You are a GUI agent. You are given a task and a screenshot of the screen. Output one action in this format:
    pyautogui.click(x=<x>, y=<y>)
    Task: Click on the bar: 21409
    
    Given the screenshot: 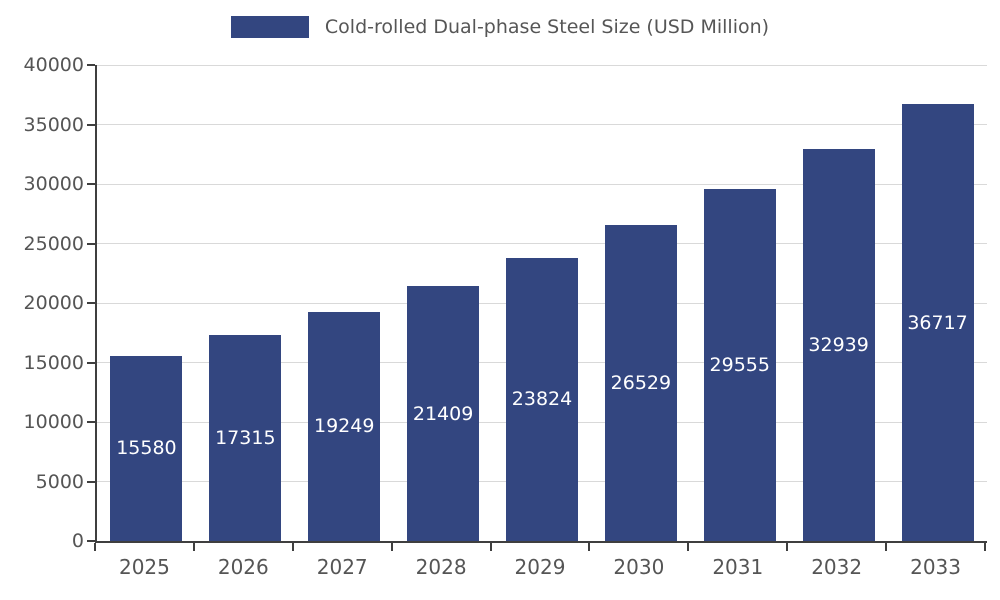 What is the action you would take?
    pyautogui.click(x=443, y=413)
    